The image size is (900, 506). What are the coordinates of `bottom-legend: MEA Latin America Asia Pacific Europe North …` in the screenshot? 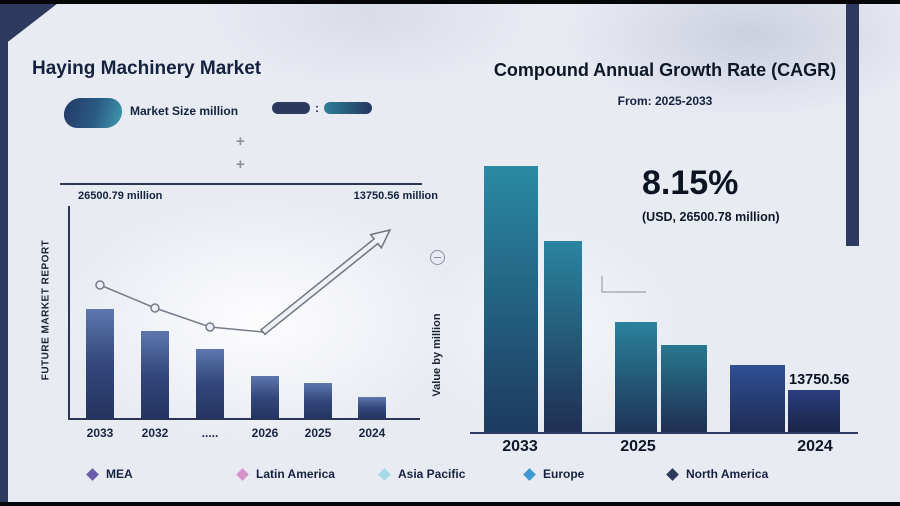 It's located at (450, 477).